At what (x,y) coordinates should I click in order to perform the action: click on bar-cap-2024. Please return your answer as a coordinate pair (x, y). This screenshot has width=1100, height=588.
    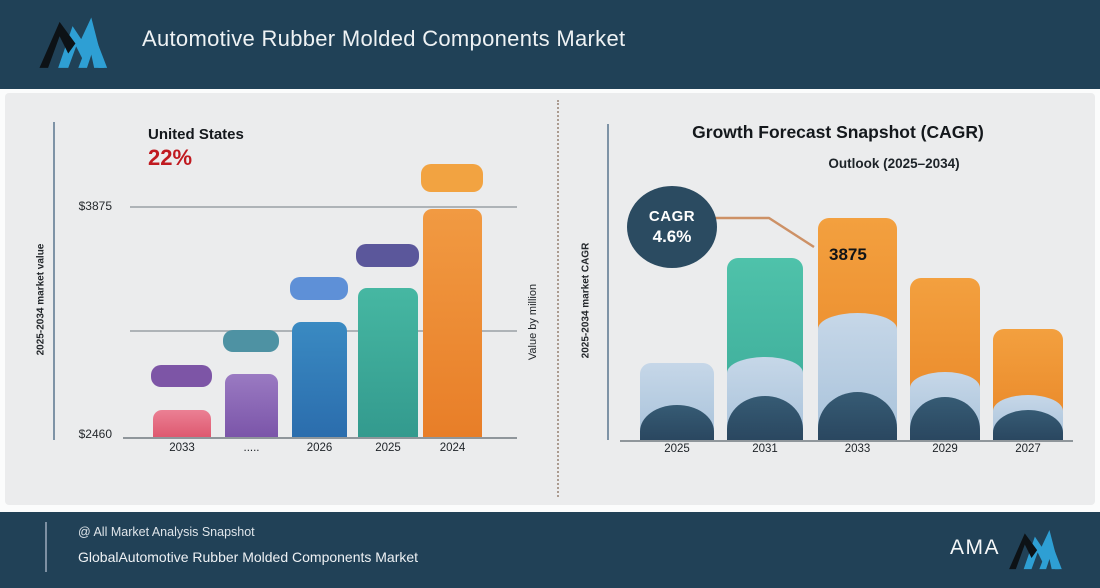
    Looking at the image, I should click on (452, 178).